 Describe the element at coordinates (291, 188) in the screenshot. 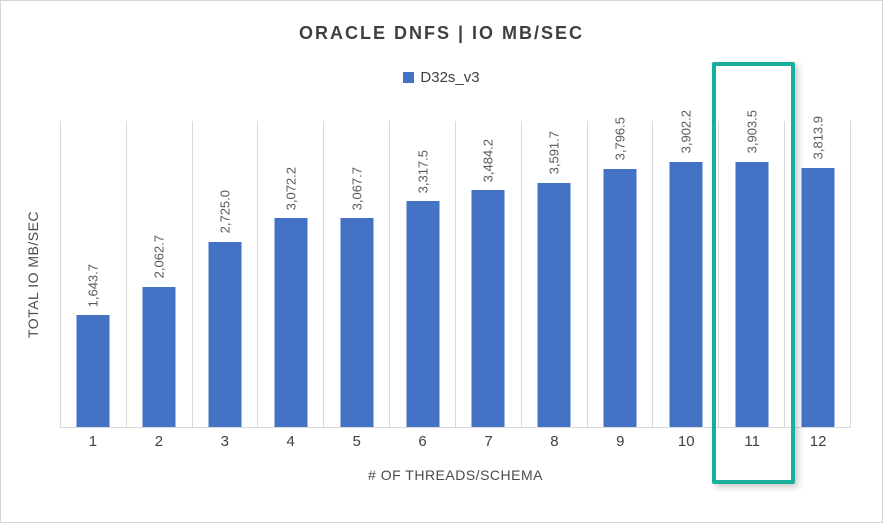

I see `bar-value-label-4: 3,072.2` at that location.